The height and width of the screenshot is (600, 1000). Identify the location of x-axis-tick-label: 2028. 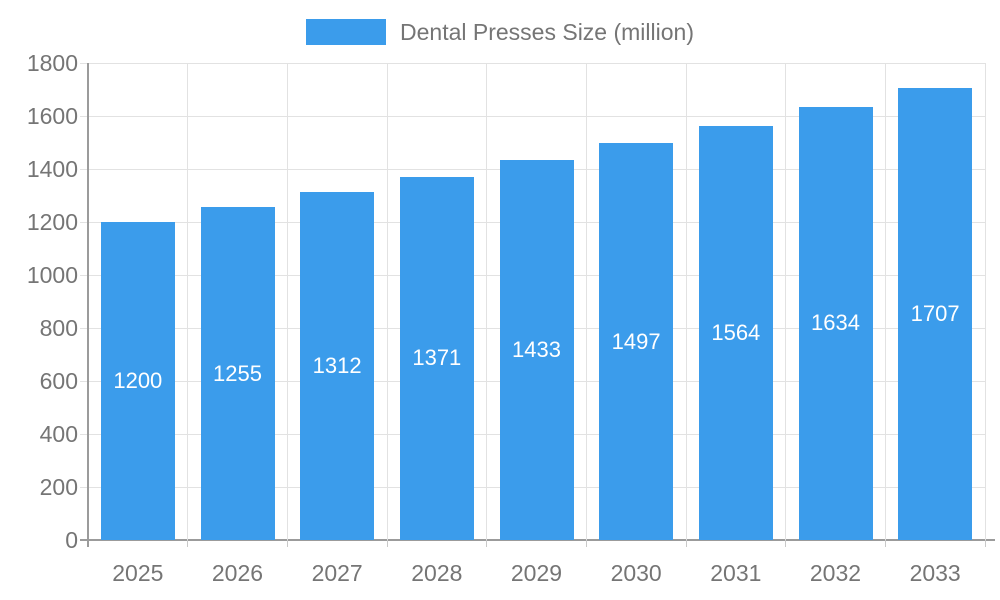
(437, 573).